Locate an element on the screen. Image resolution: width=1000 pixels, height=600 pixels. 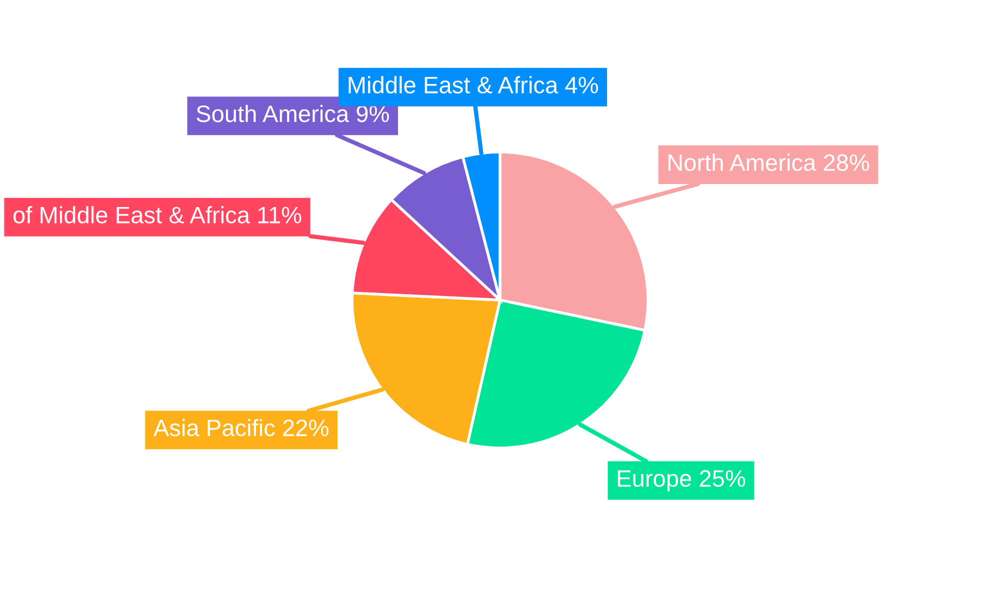
slice-label: of Middle East & Africa 11% is located at coordinates (157, 215).